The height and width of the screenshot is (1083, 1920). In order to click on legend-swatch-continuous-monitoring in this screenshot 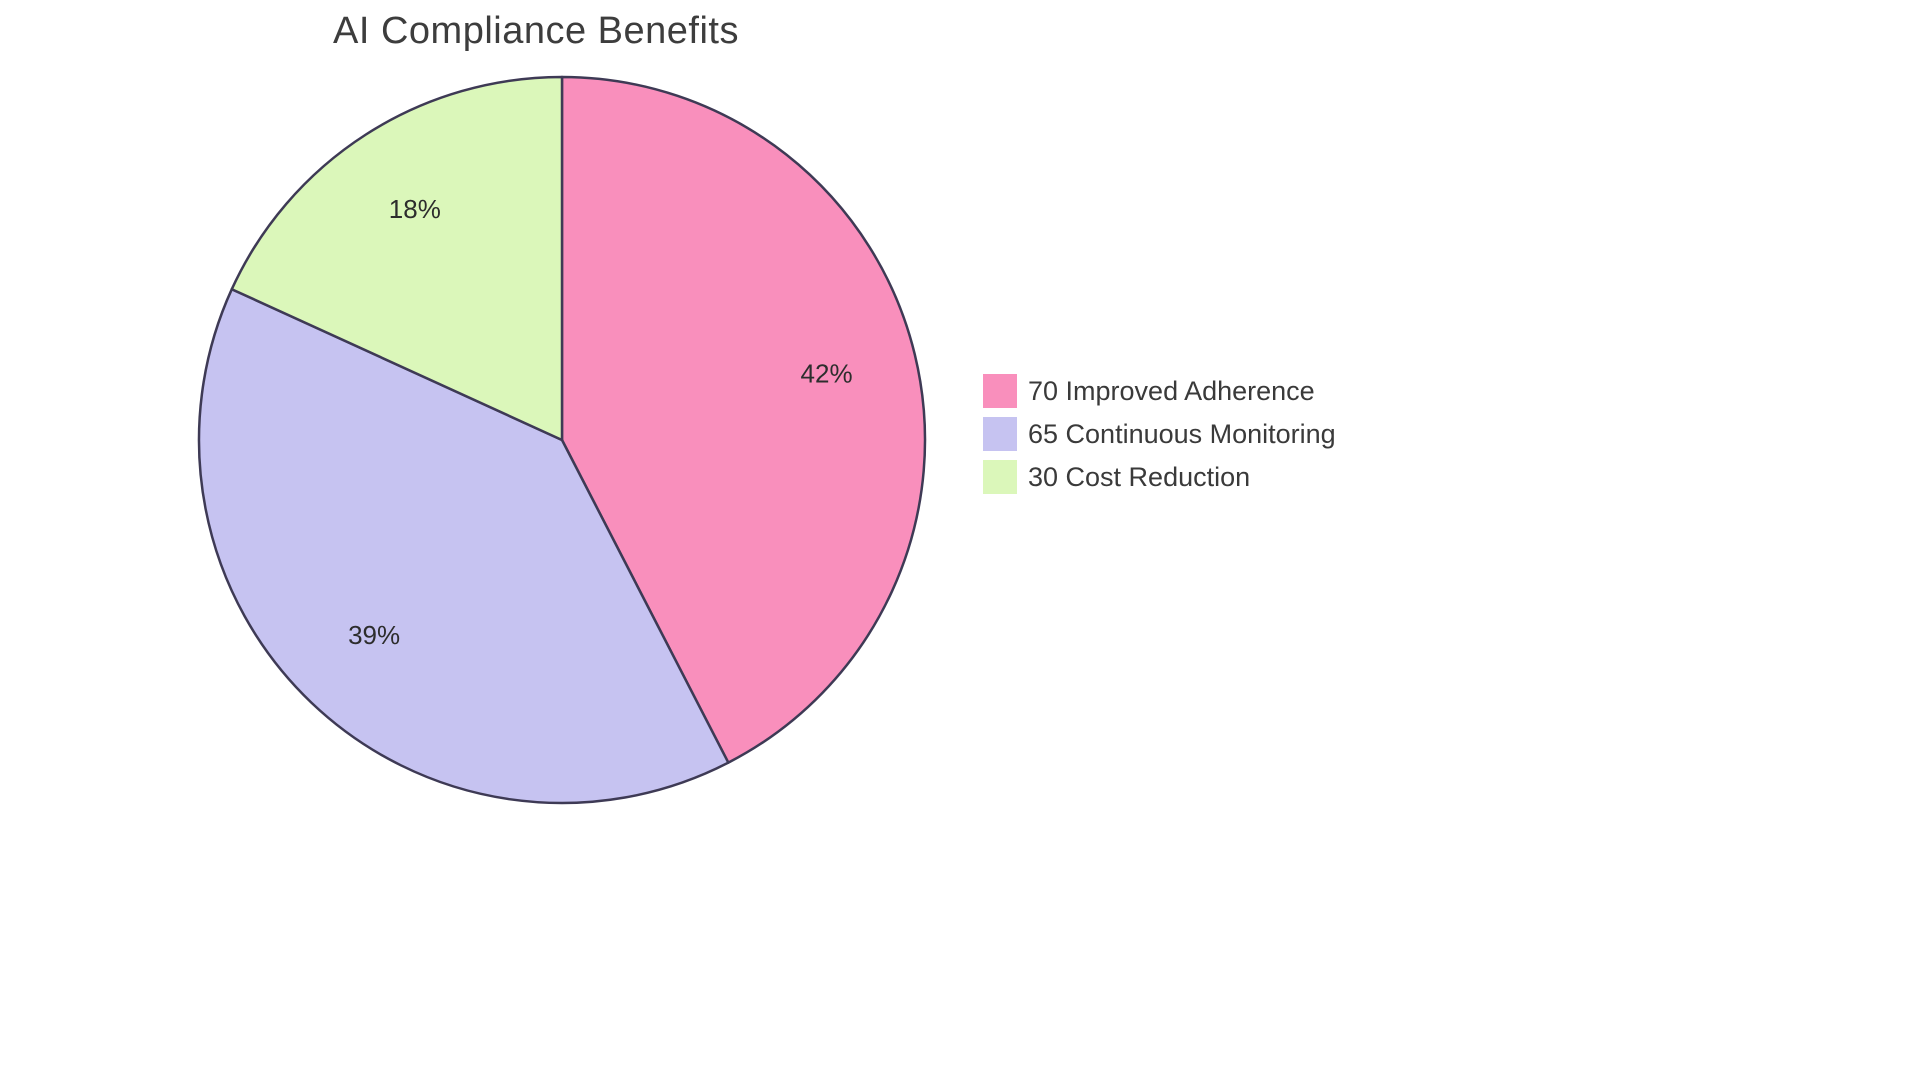, I will do `click(1000, 434)`.